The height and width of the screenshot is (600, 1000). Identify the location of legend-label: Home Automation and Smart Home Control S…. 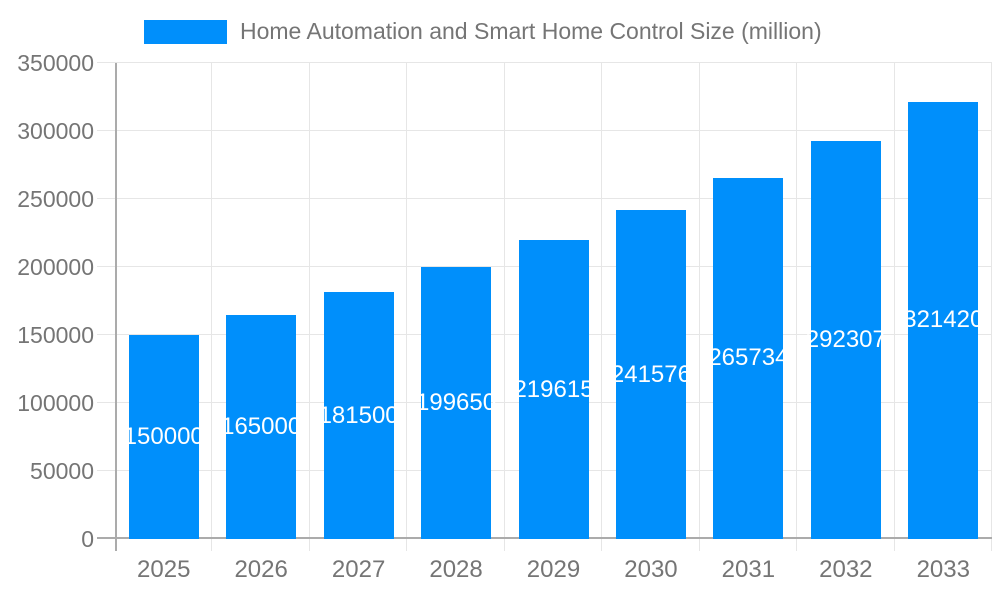
(531, 31).